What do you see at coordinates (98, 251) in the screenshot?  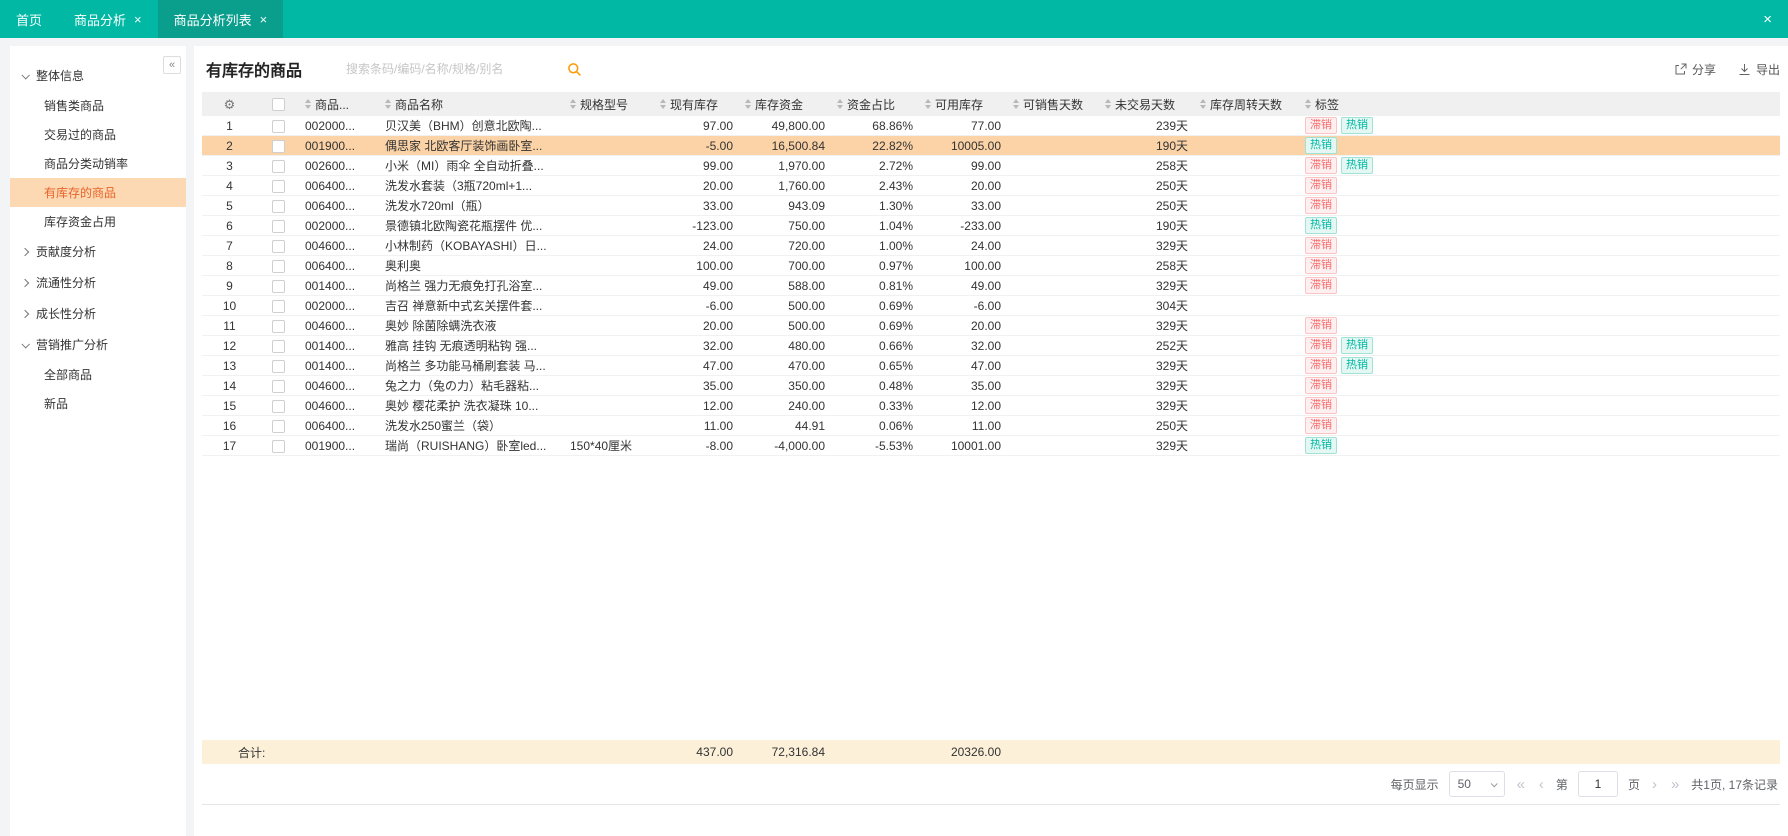 I see `sidebar-group-1: 贡献度分析` at bounding box center [98, 251].